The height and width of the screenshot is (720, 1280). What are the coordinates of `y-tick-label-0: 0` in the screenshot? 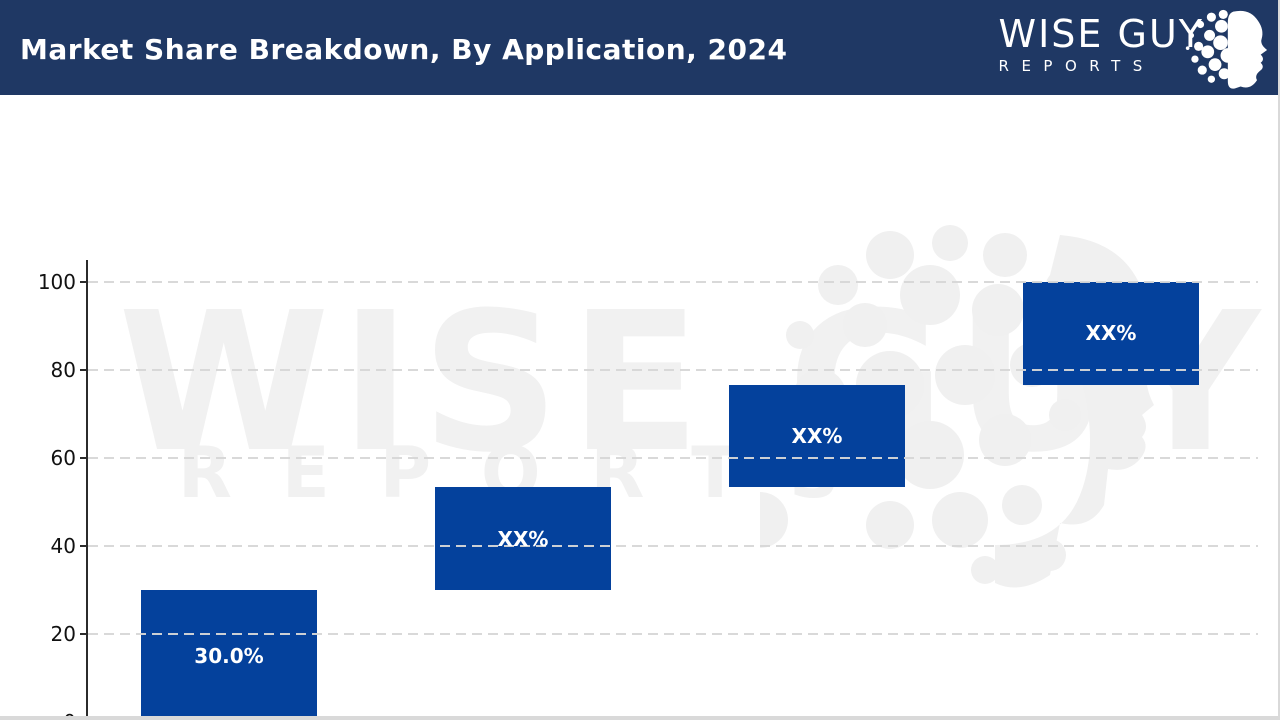 It's located at (46, 713).